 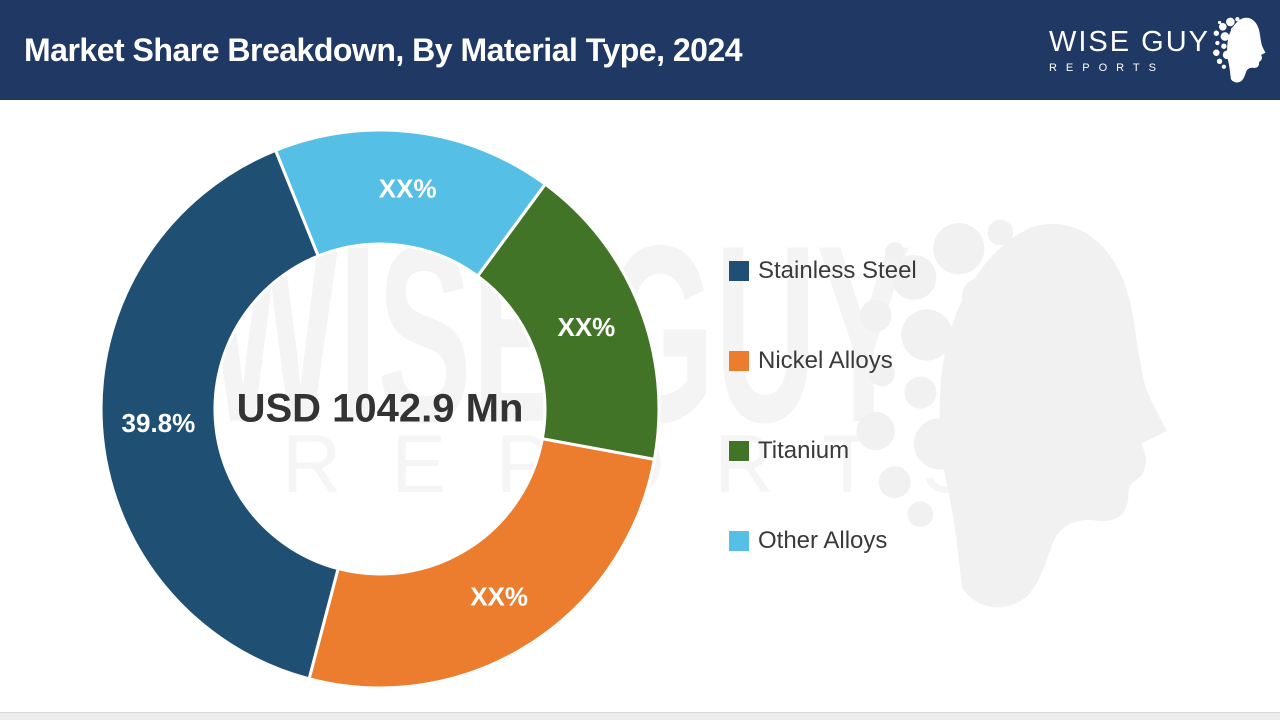 What do you see at coordinates (499, 596) in the screenshot?
I see `slice-label-nickel-alloys: XX%` at bounding box center [499, 596].